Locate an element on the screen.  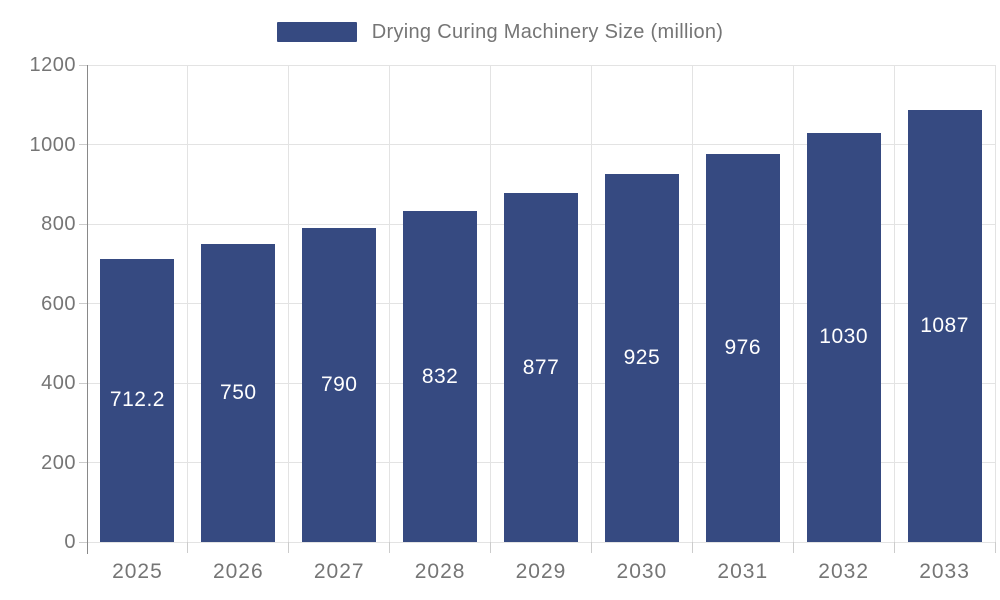
bar-value-label: 750 is located at coordinates (238, 392).